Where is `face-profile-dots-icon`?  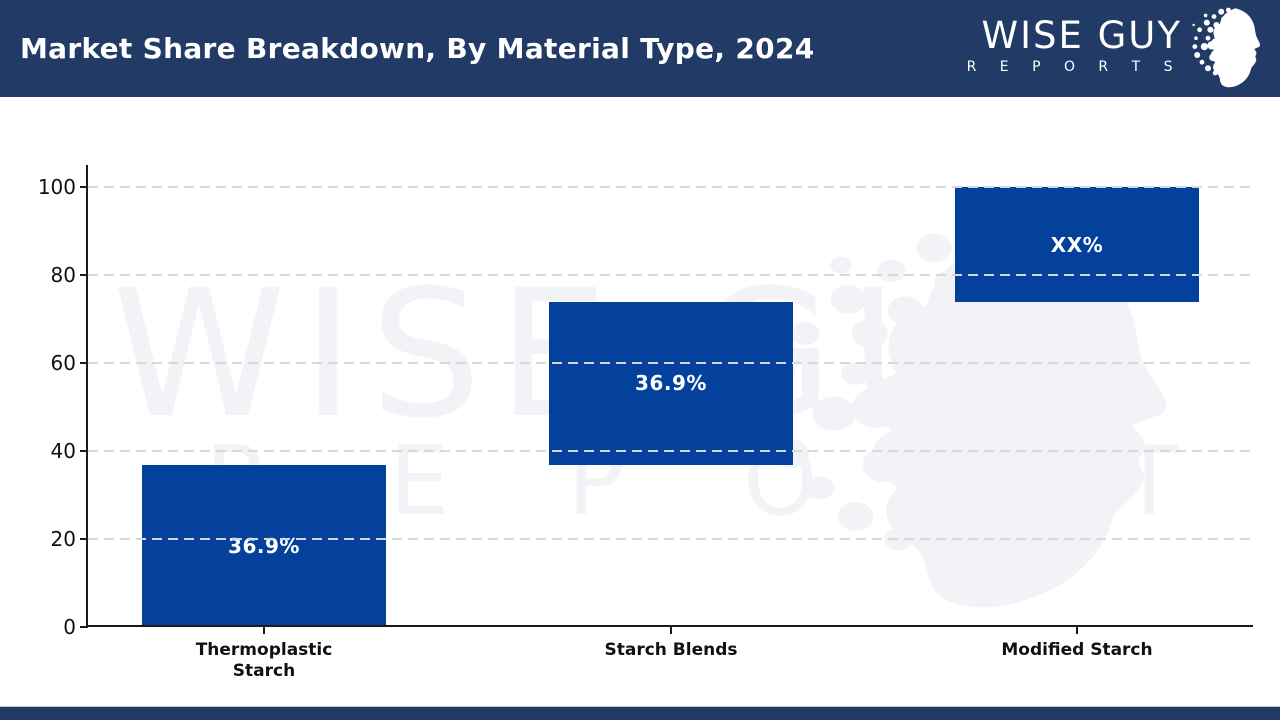
face-profile-dots-icon is located at coordinates (1226, 47).